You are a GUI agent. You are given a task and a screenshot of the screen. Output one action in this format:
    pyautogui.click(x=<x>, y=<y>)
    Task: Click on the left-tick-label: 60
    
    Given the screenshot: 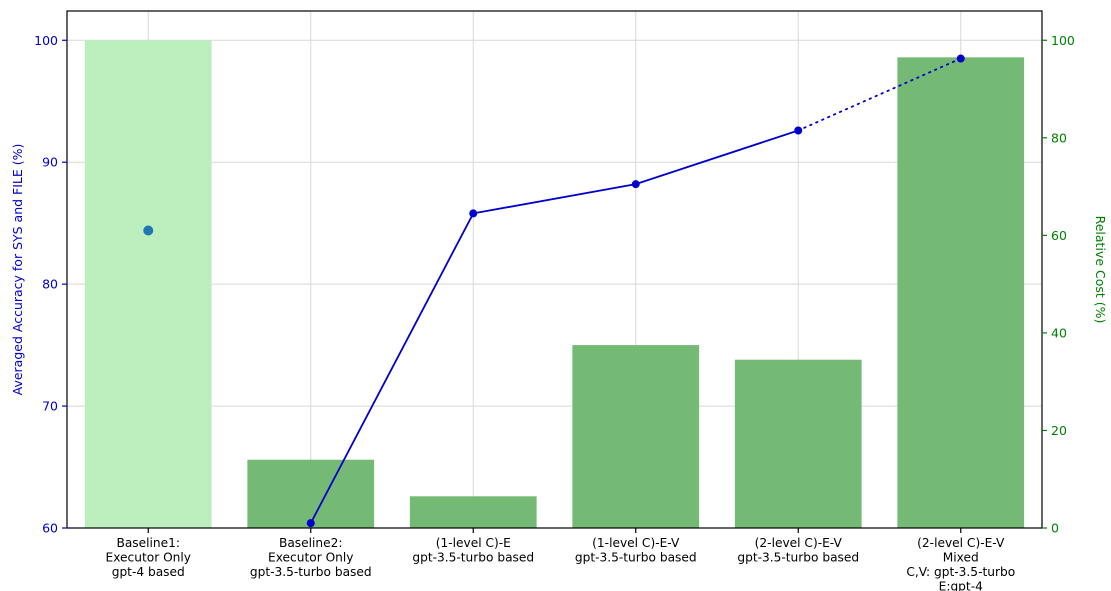 What is the action you would take?
    pyautogui.click(x=50, y=528)
    